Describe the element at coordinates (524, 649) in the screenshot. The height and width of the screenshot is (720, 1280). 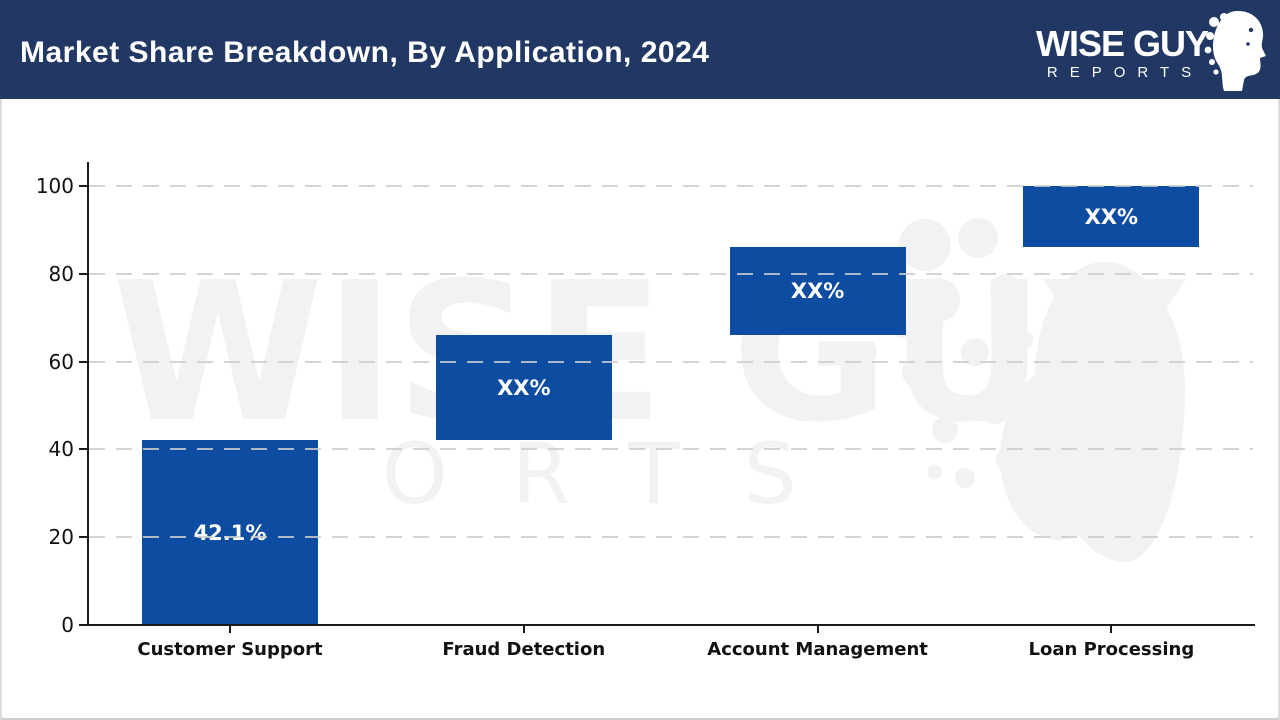
I see `x-category-label: Fraud Detection` at that location.